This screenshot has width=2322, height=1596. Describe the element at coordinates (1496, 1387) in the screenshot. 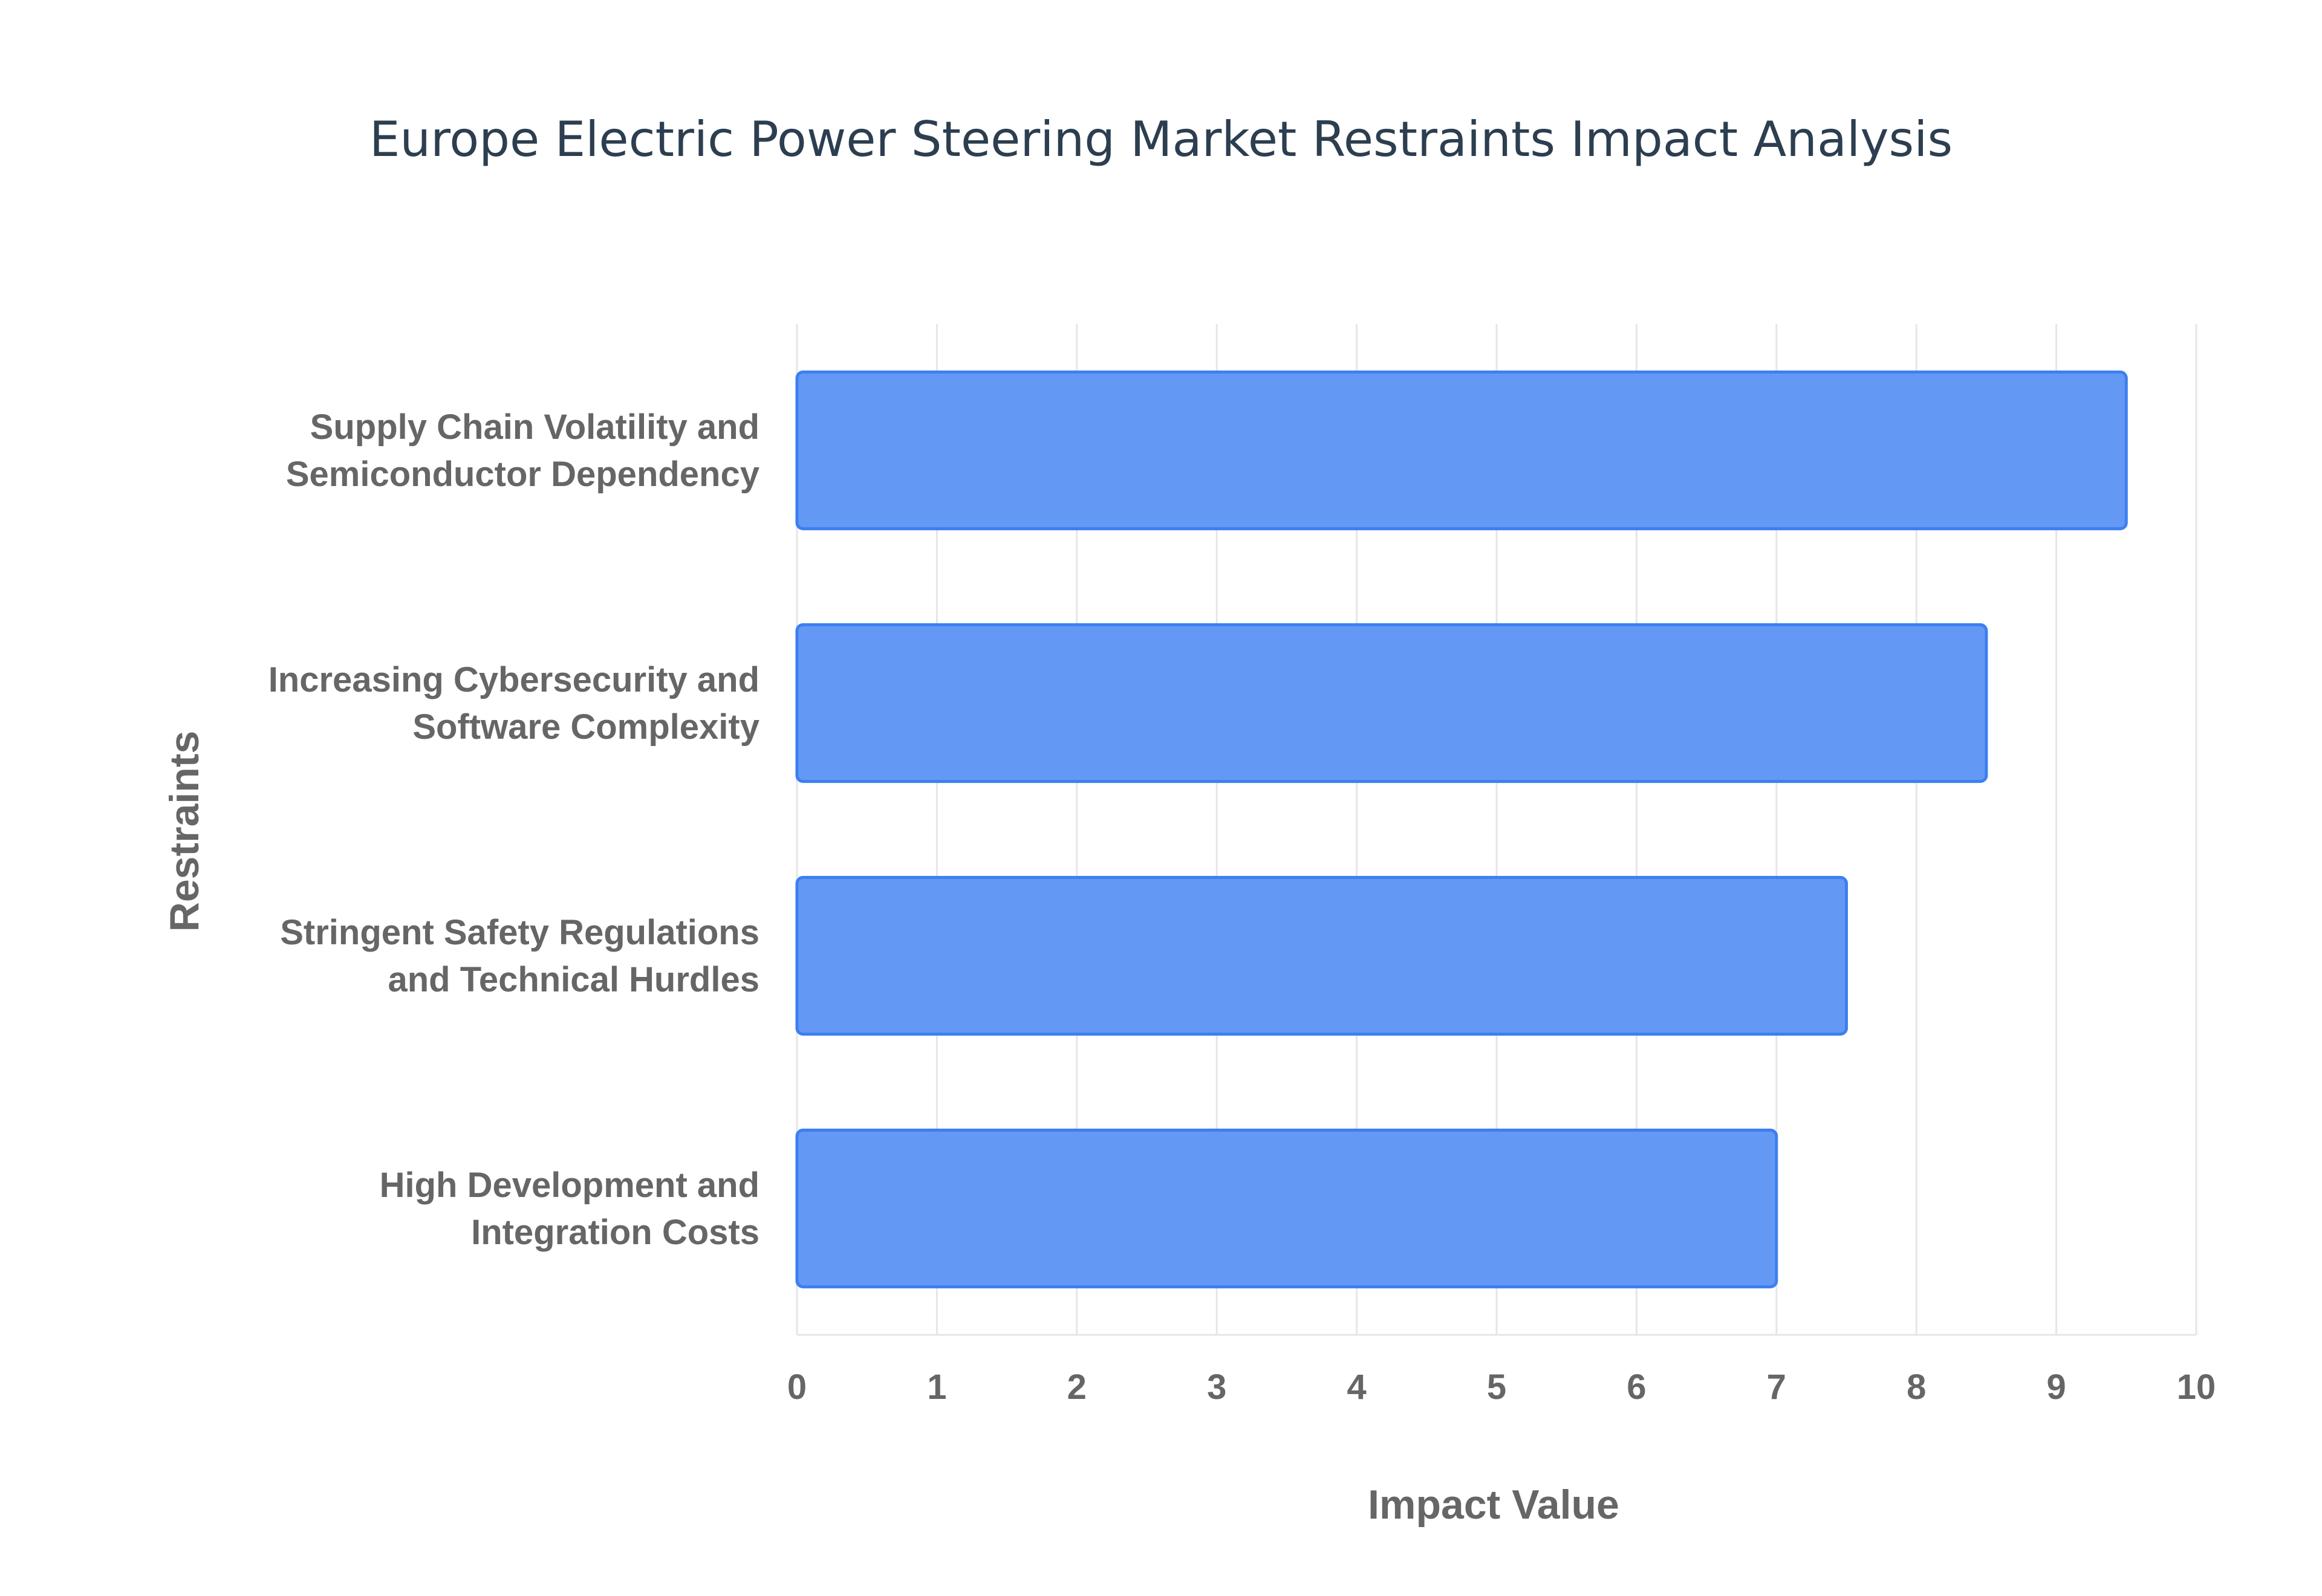

I see `x-tick-label: 5` at that location.